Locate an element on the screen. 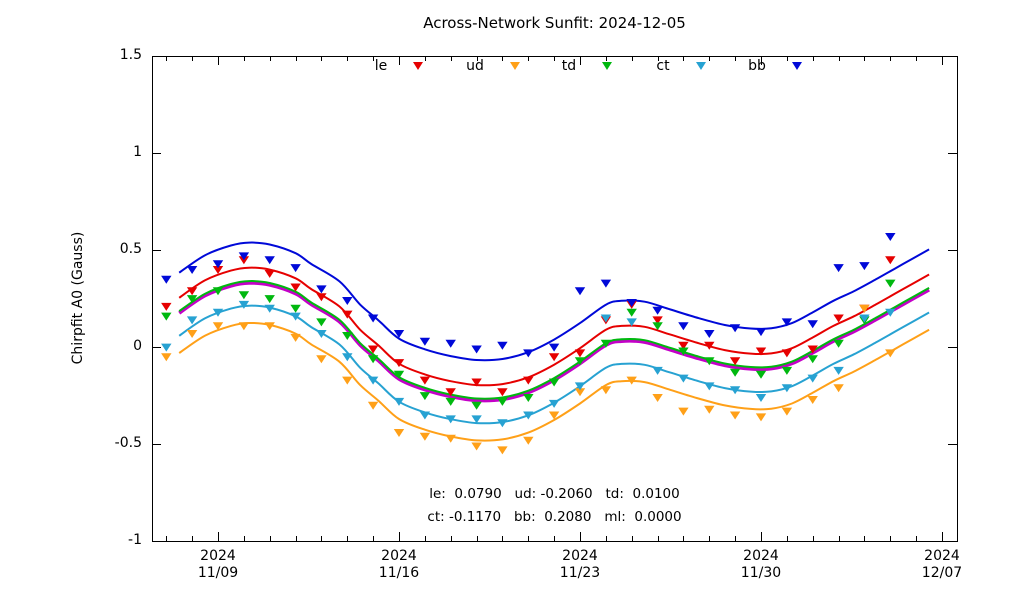  x-tick-date: 11/16 is located at coordinates (399, 573).